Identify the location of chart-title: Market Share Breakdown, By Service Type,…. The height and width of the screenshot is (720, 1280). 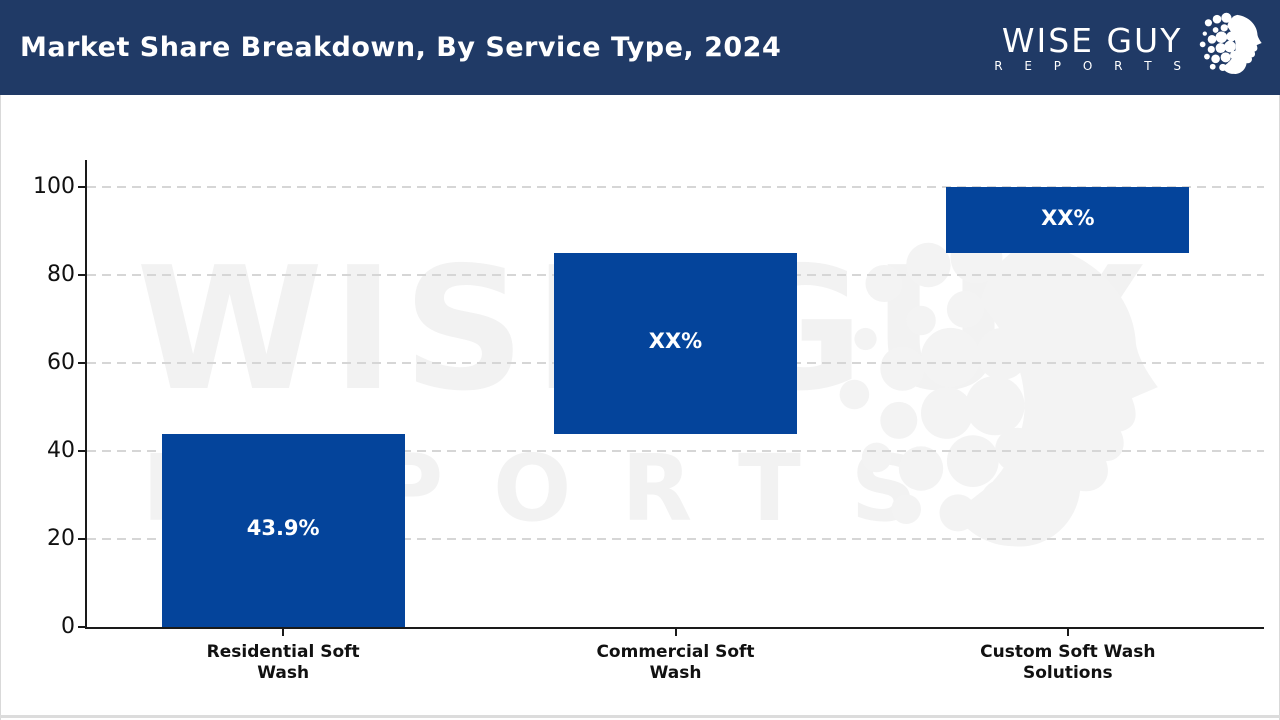
(401, 47).